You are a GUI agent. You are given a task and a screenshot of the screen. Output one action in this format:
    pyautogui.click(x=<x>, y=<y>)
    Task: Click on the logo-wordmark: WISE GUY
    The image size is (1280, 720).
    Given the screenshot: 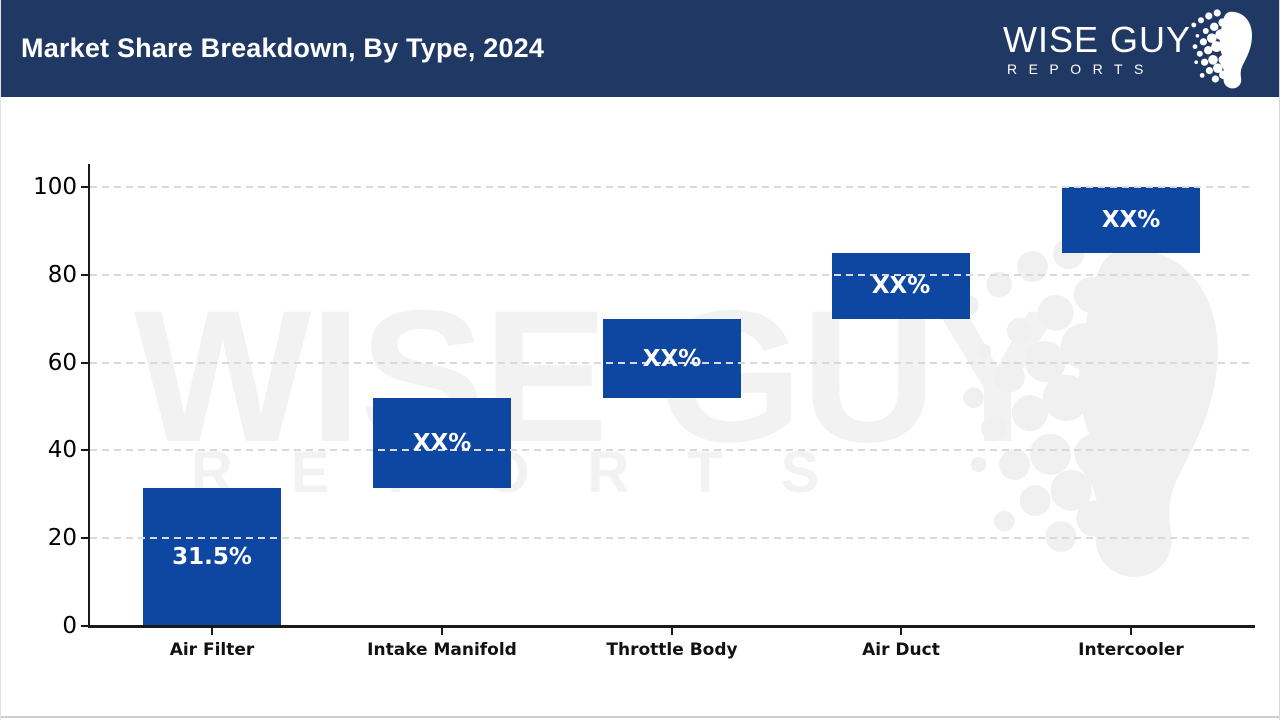 What is the action you would take?
    pyautogui.click(x=1096, y=39)
    